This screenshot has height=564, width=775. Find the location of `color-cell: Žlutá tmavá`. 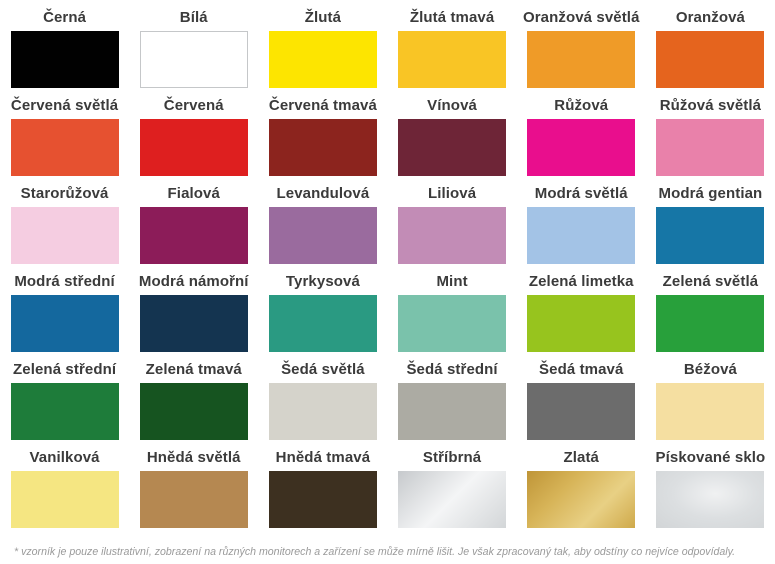

color-cell: Žlutá tmavá is located at coordinates (452, 44).